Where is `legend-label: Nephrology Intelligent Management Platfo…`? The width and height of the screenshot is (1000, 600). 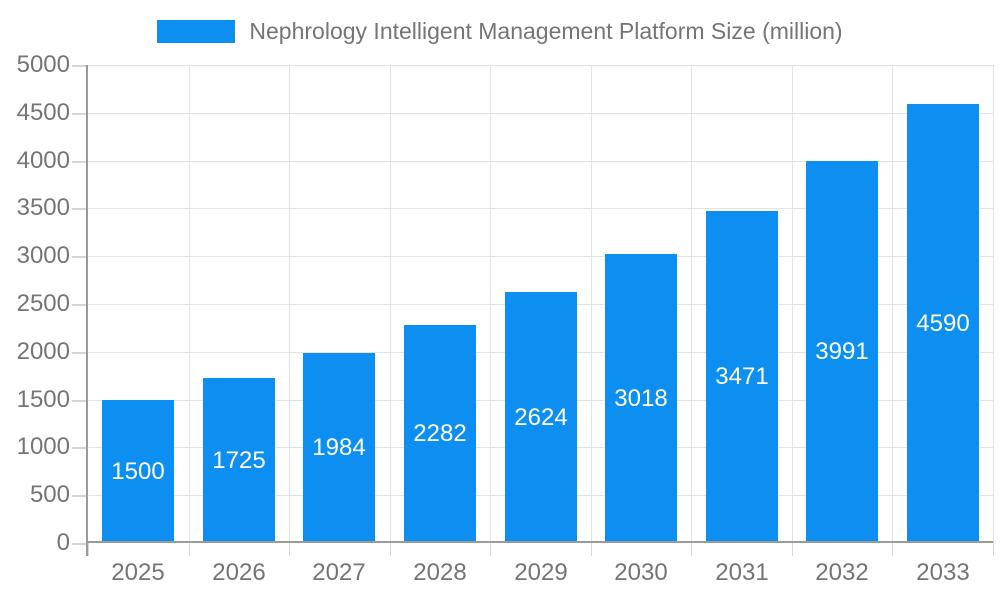
legend-label: Nephrology Intelligent Management Platfo… is located at coordinates (546, 31).